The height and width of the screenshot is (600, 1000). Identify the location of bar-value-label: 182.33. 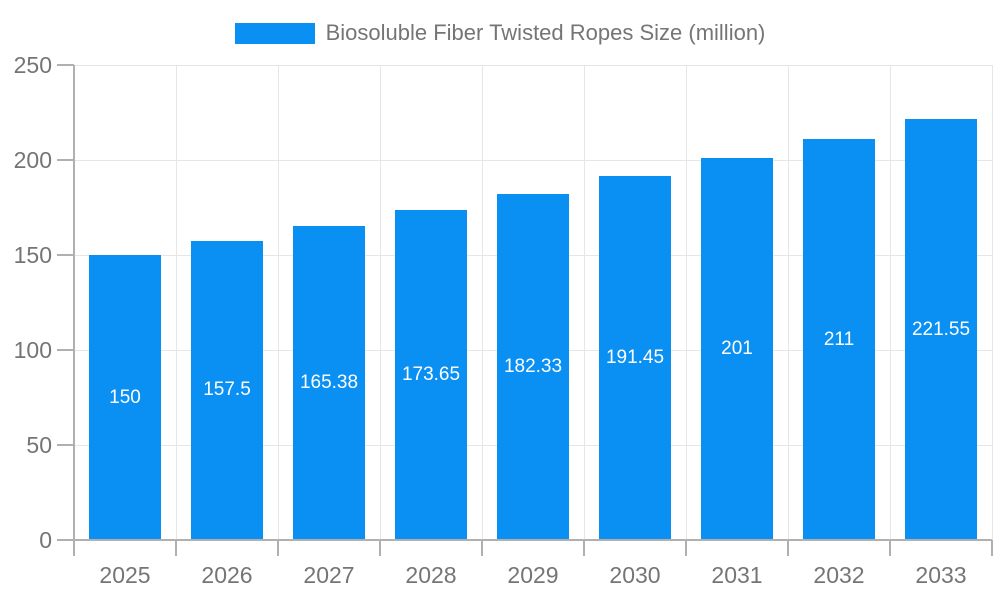
(533, 366).